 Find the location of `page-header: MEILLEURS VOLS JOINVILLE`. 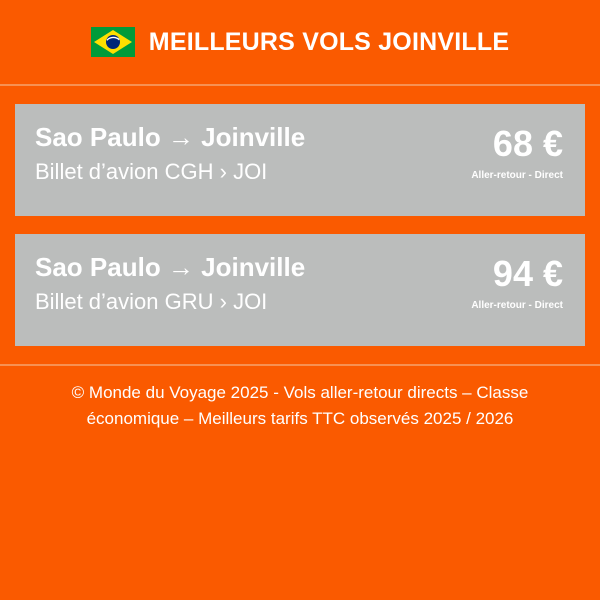

page-header: MEILLEURS VOLS JOINVILLE is located at coordinates (300, 42).